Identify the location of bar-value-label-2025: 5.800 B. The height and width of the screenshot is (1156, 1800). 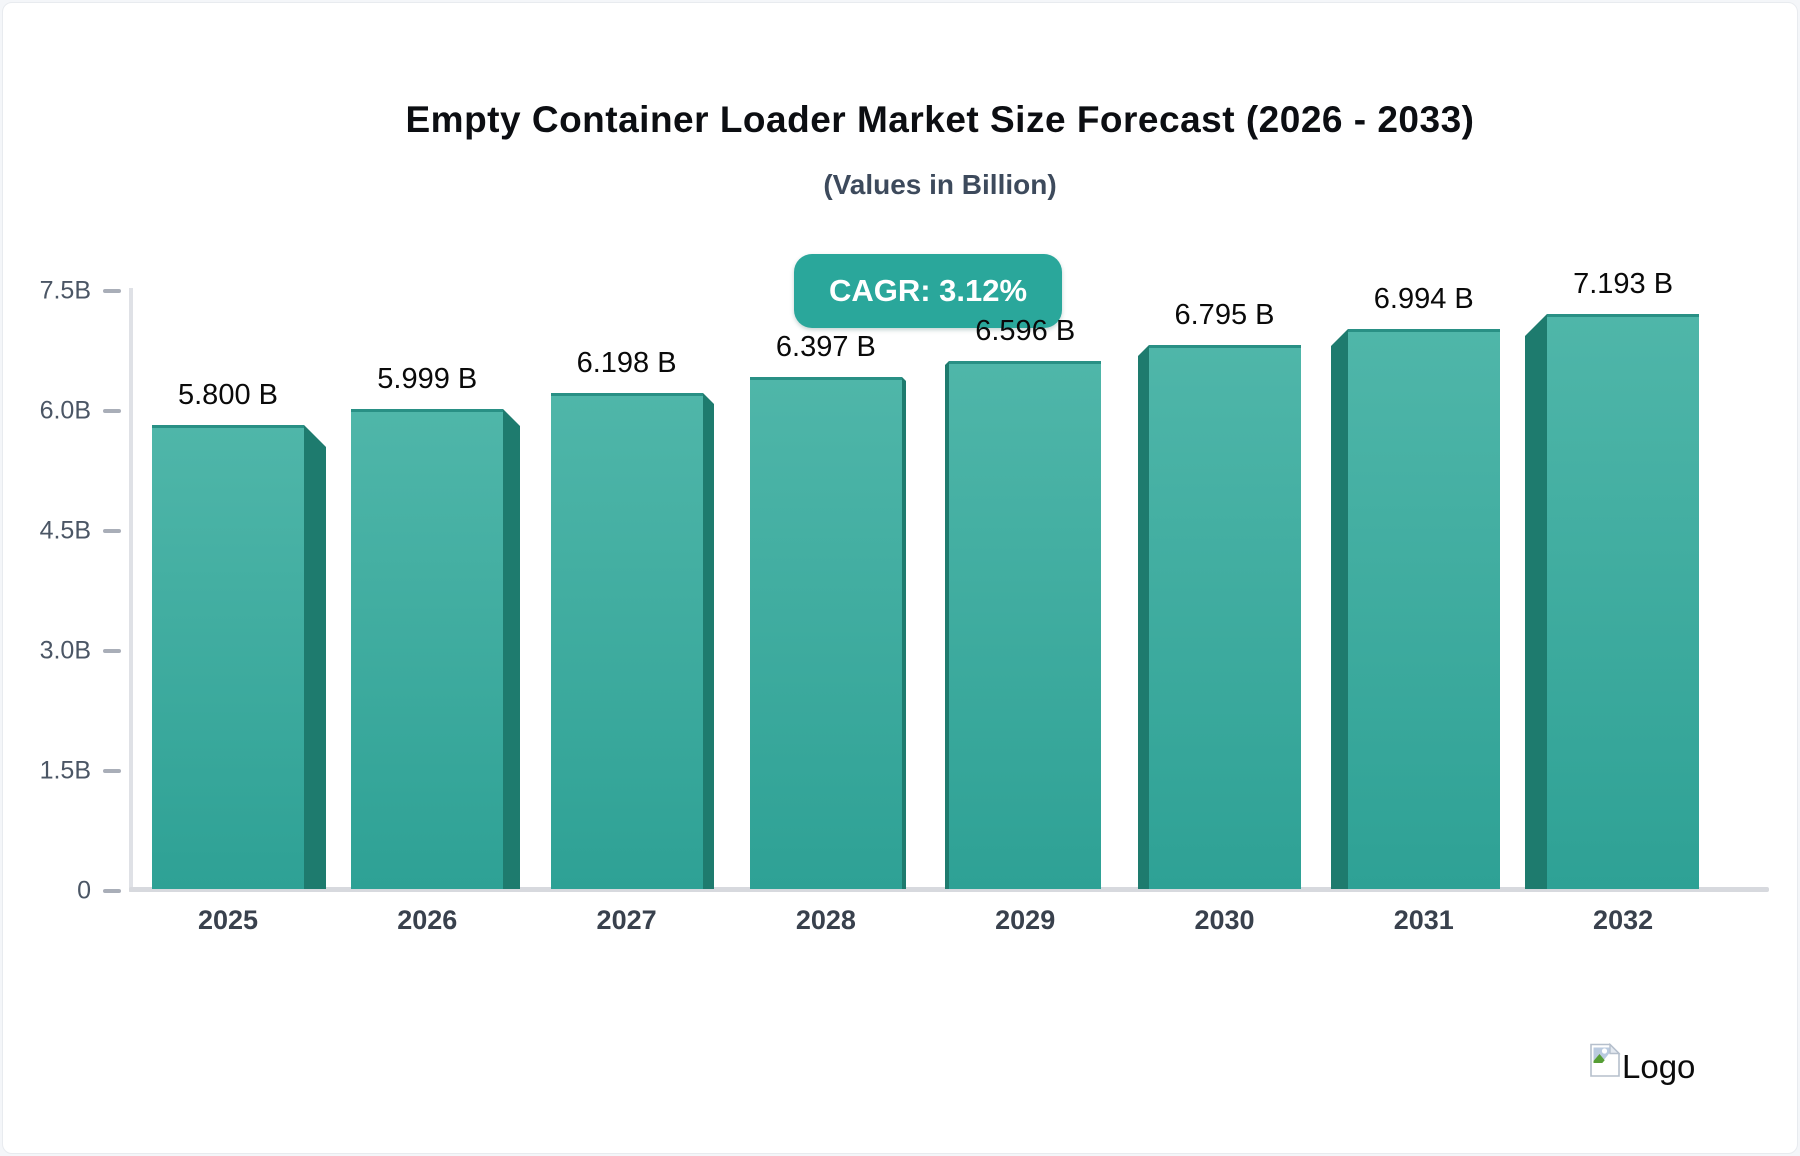
(228, 395).